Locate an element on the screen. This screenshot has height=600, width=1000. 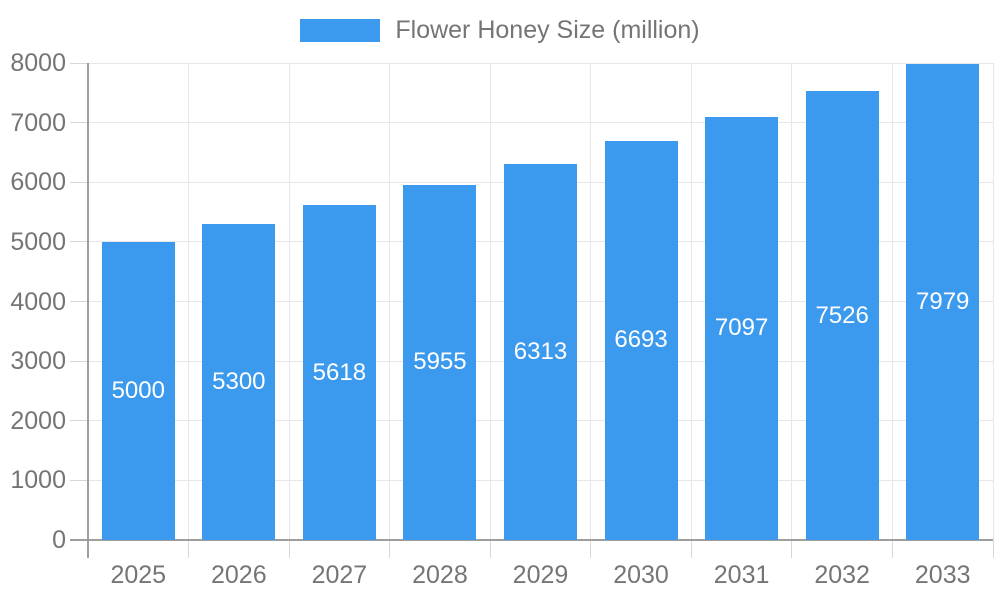
bar-value-label: 7526 is located at coordinates (842, 315).